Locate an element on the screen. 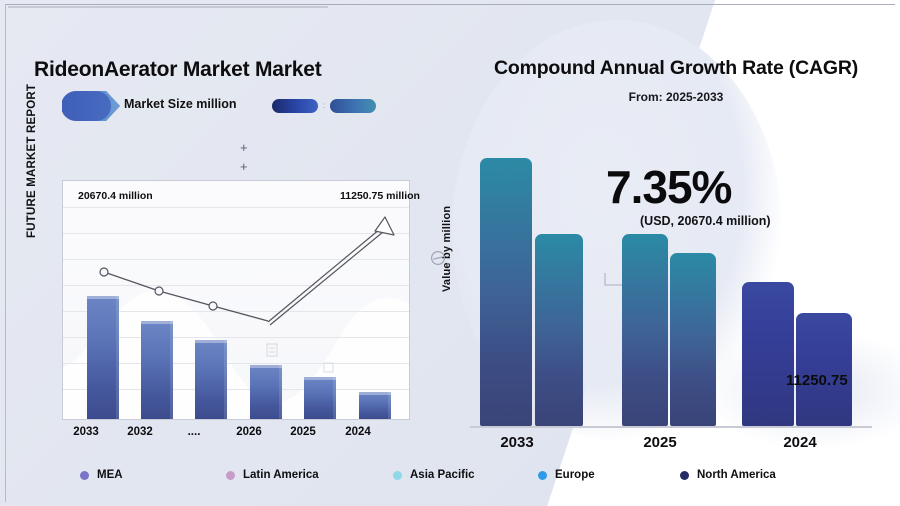 This screenshot has height=506, width=900. ghost-list-icon is located at coordinates (272, 350).